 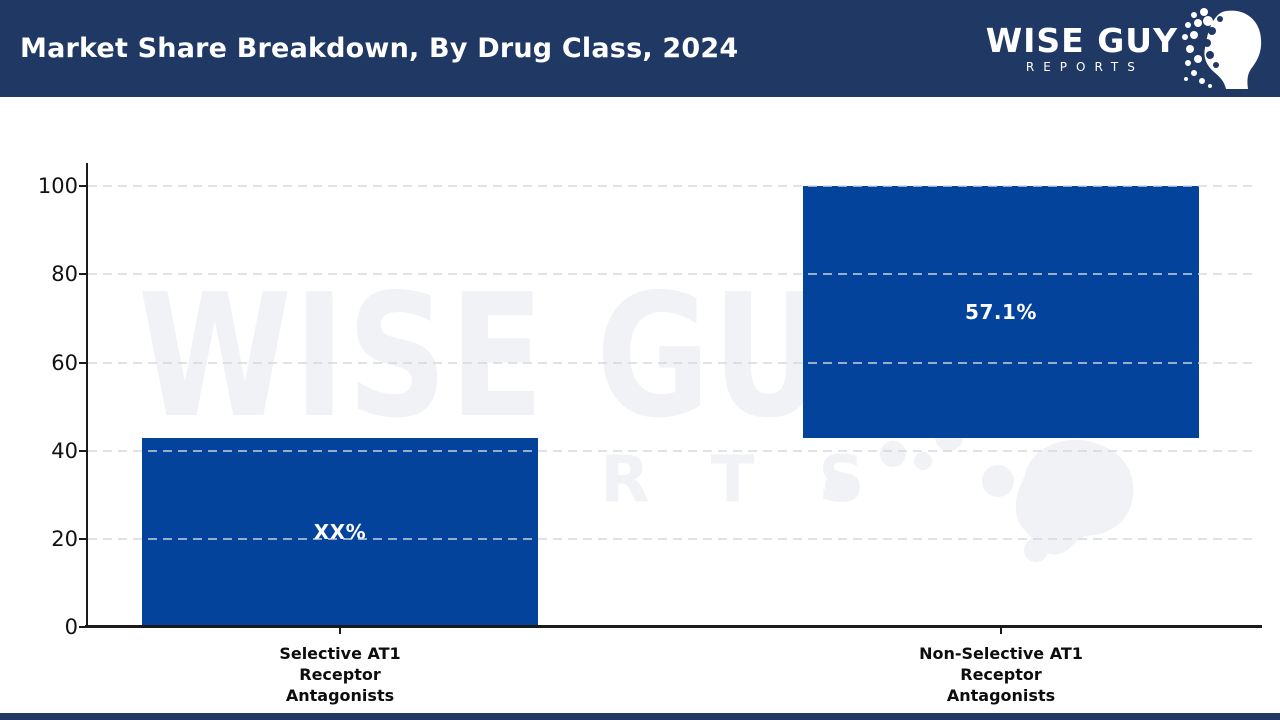 I want to click on bar-value-label: XX%, so click(x=340, y=532).